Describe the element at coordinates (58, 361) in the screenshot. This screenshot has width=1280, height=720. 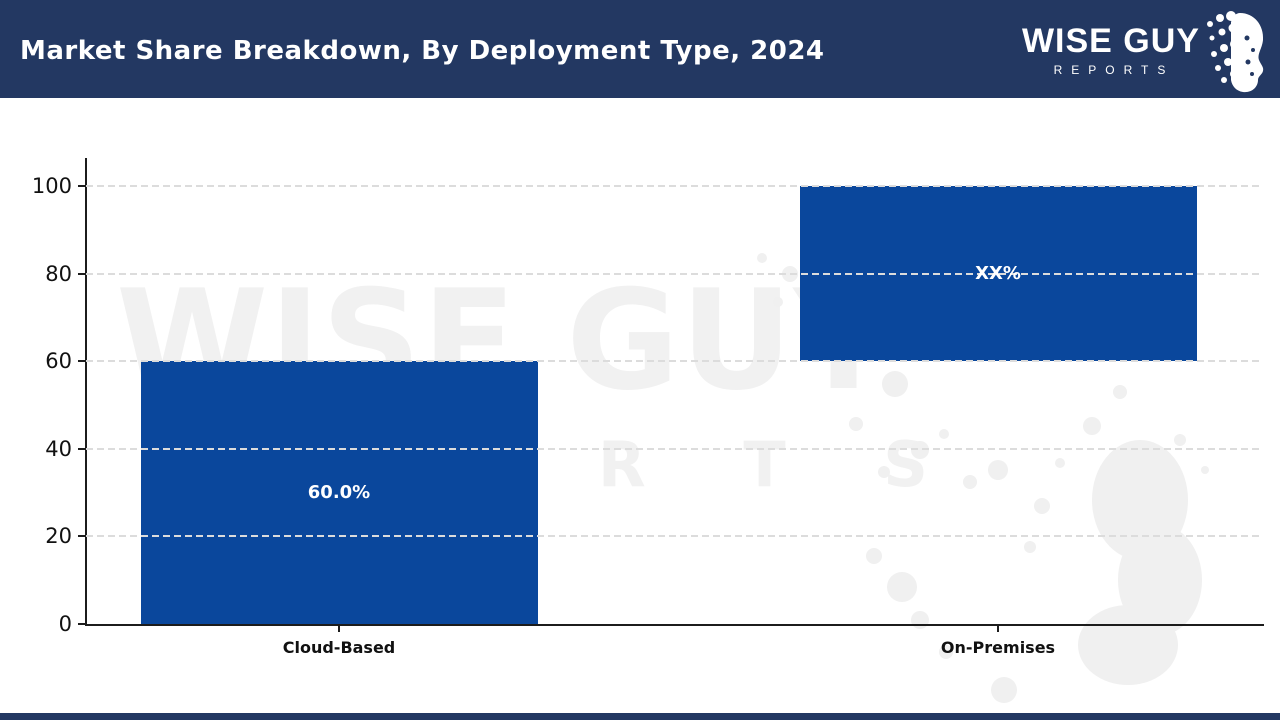
I see `y-axis-tick-label: 60` at that location.